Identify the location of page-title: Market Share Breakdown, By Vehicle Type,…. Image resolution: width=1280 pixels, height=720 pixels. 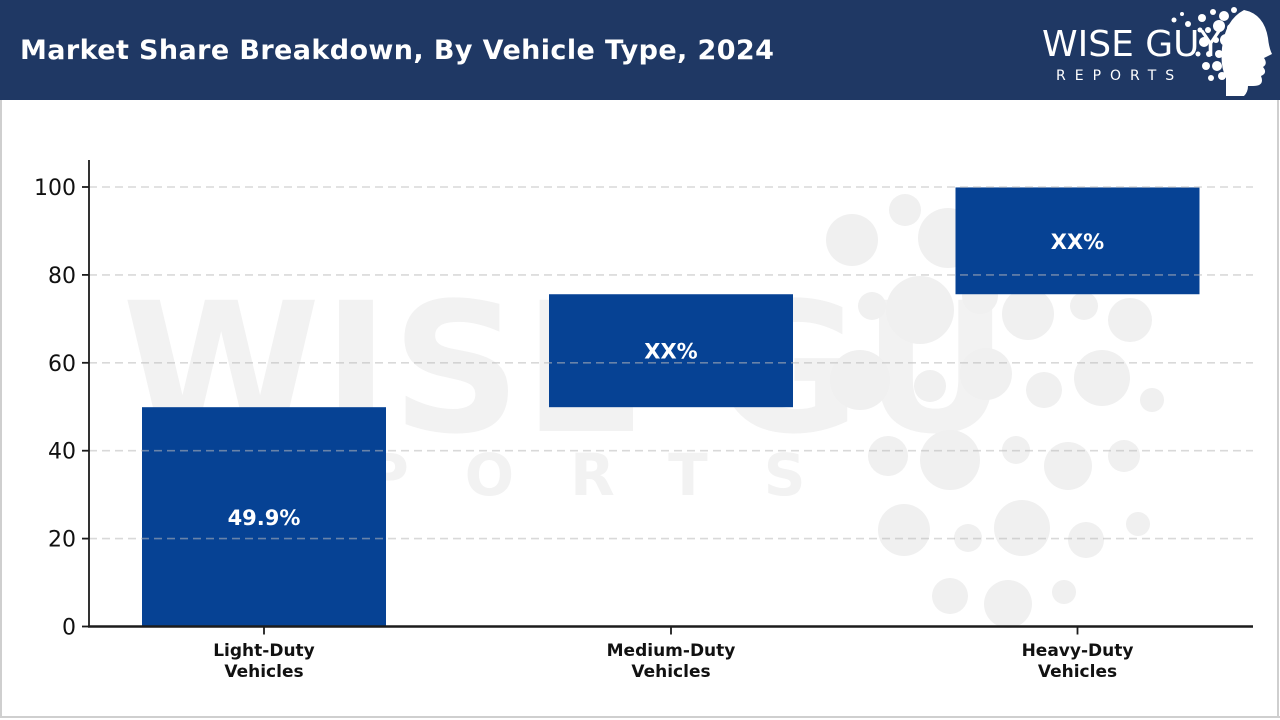
(397, 50).